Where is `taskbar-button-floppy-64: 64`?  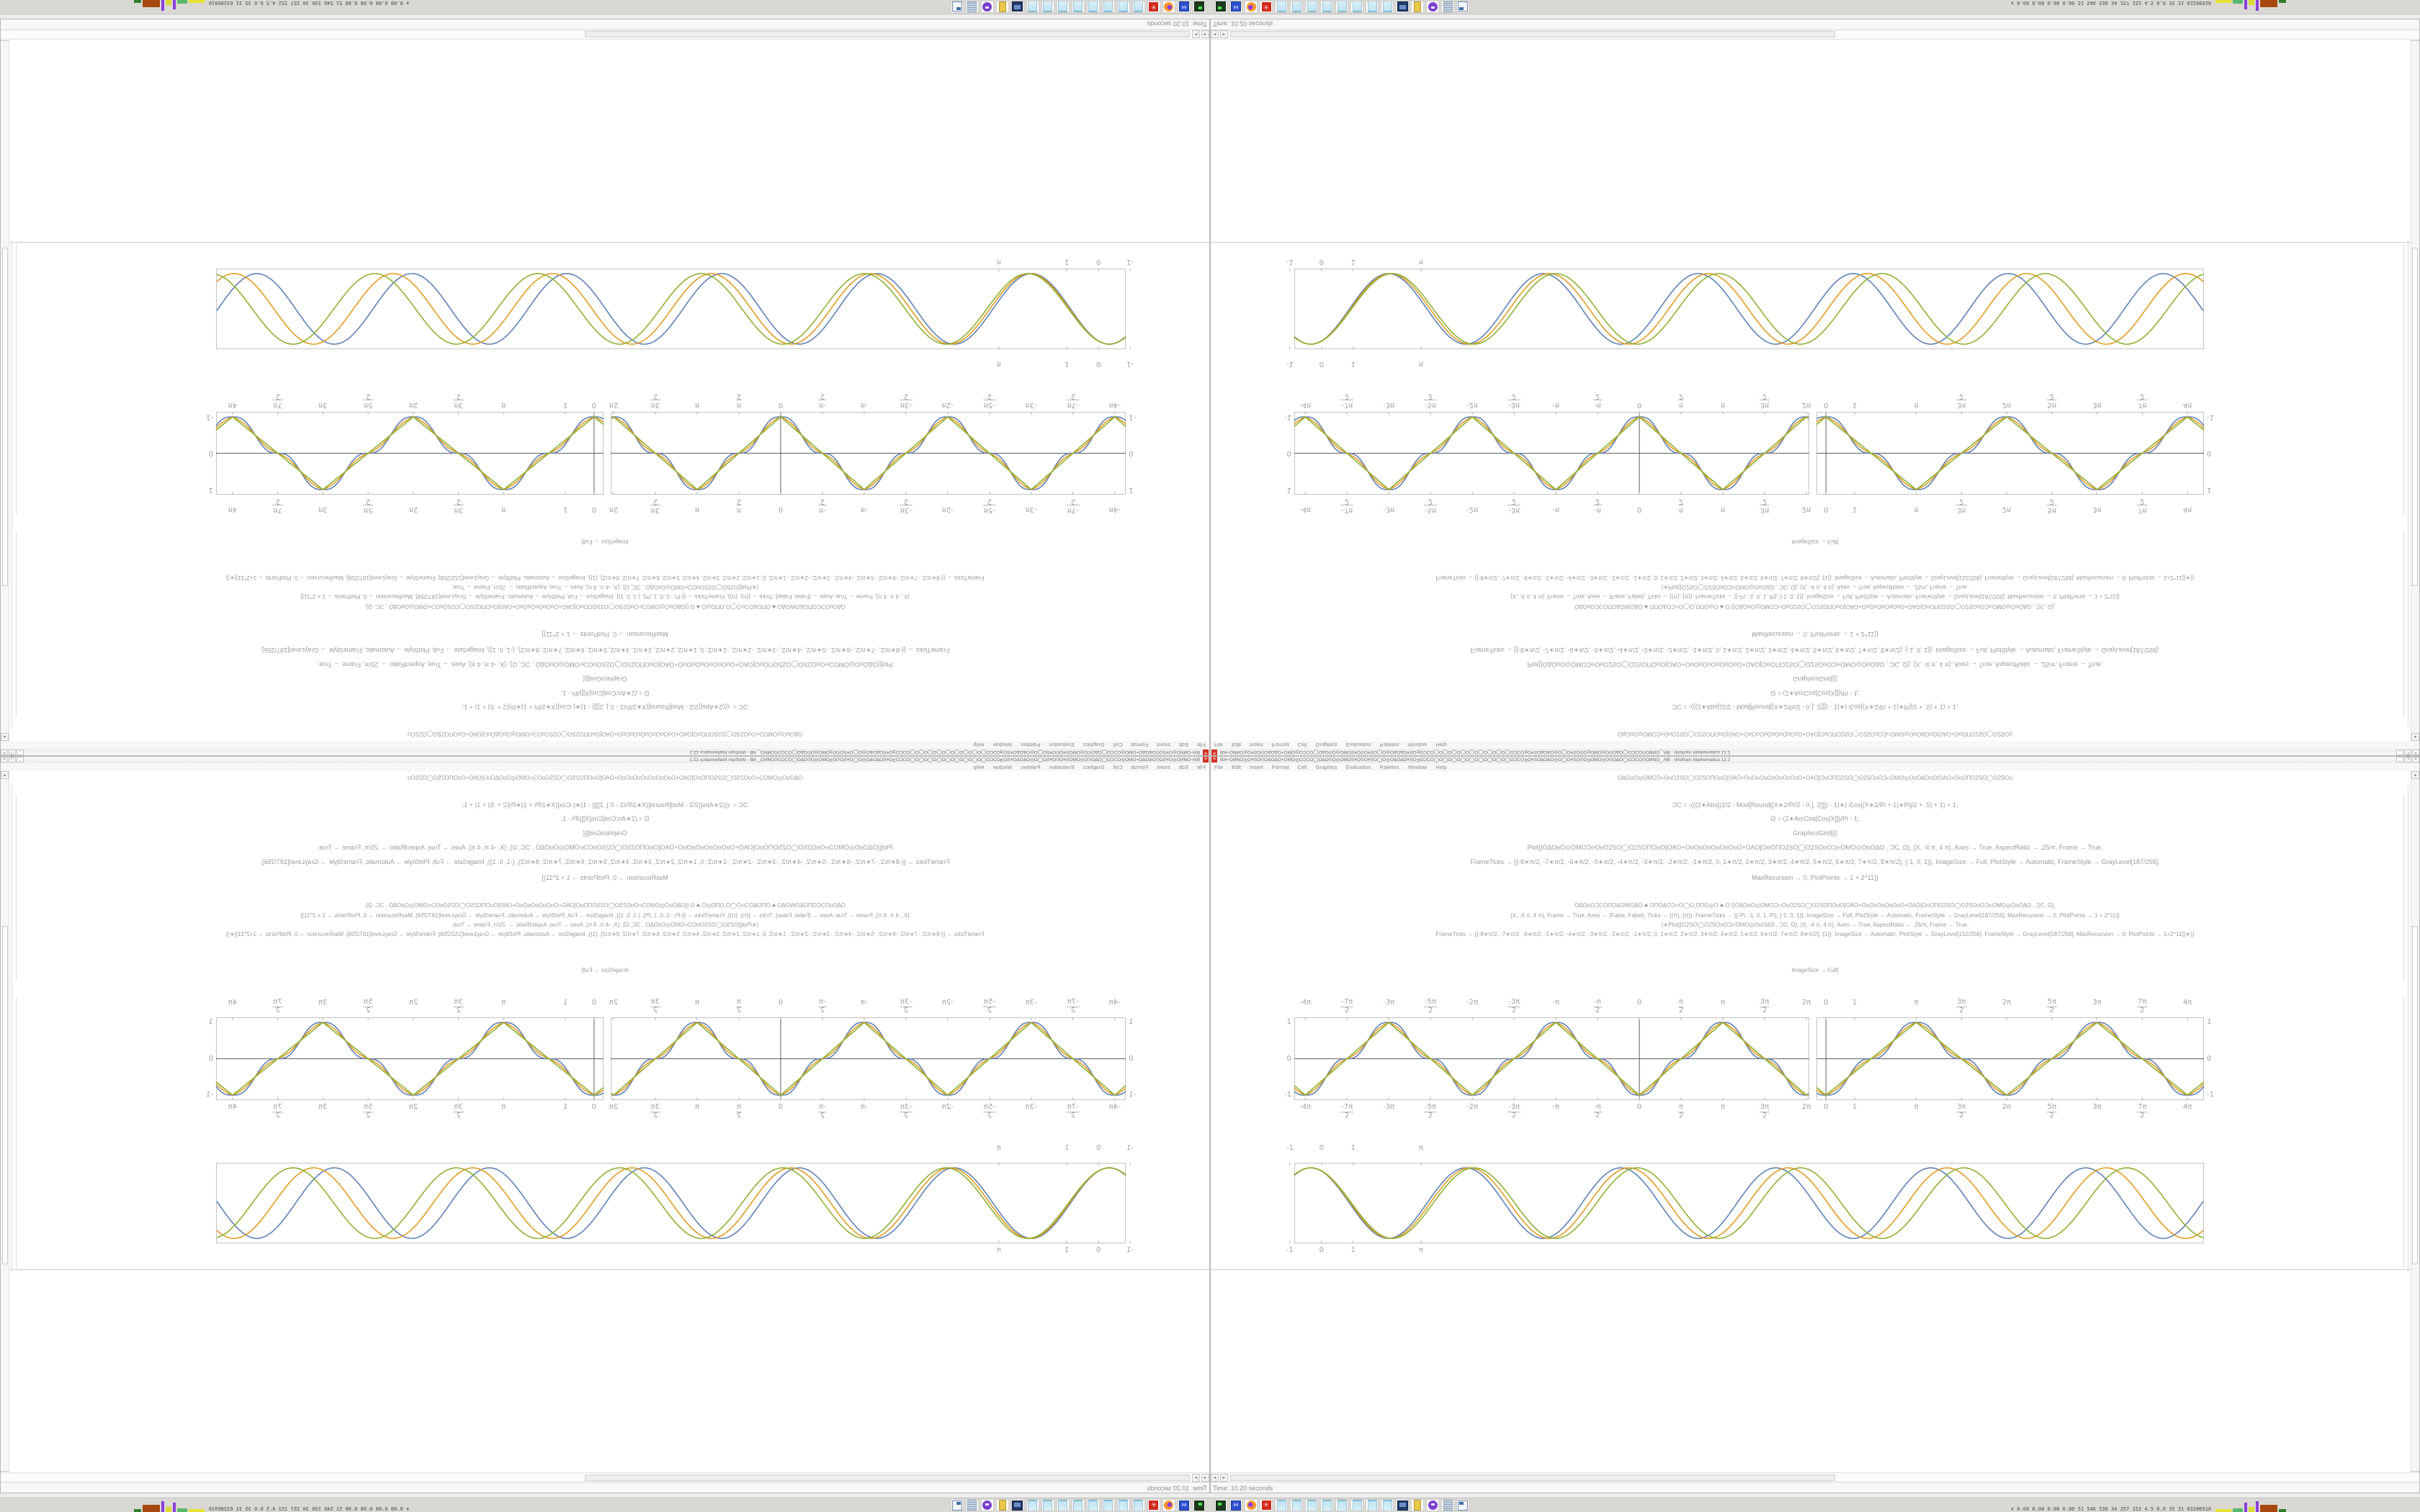
taskbar-button-floppy-64: 64 is located at coordinates (1184, 7).